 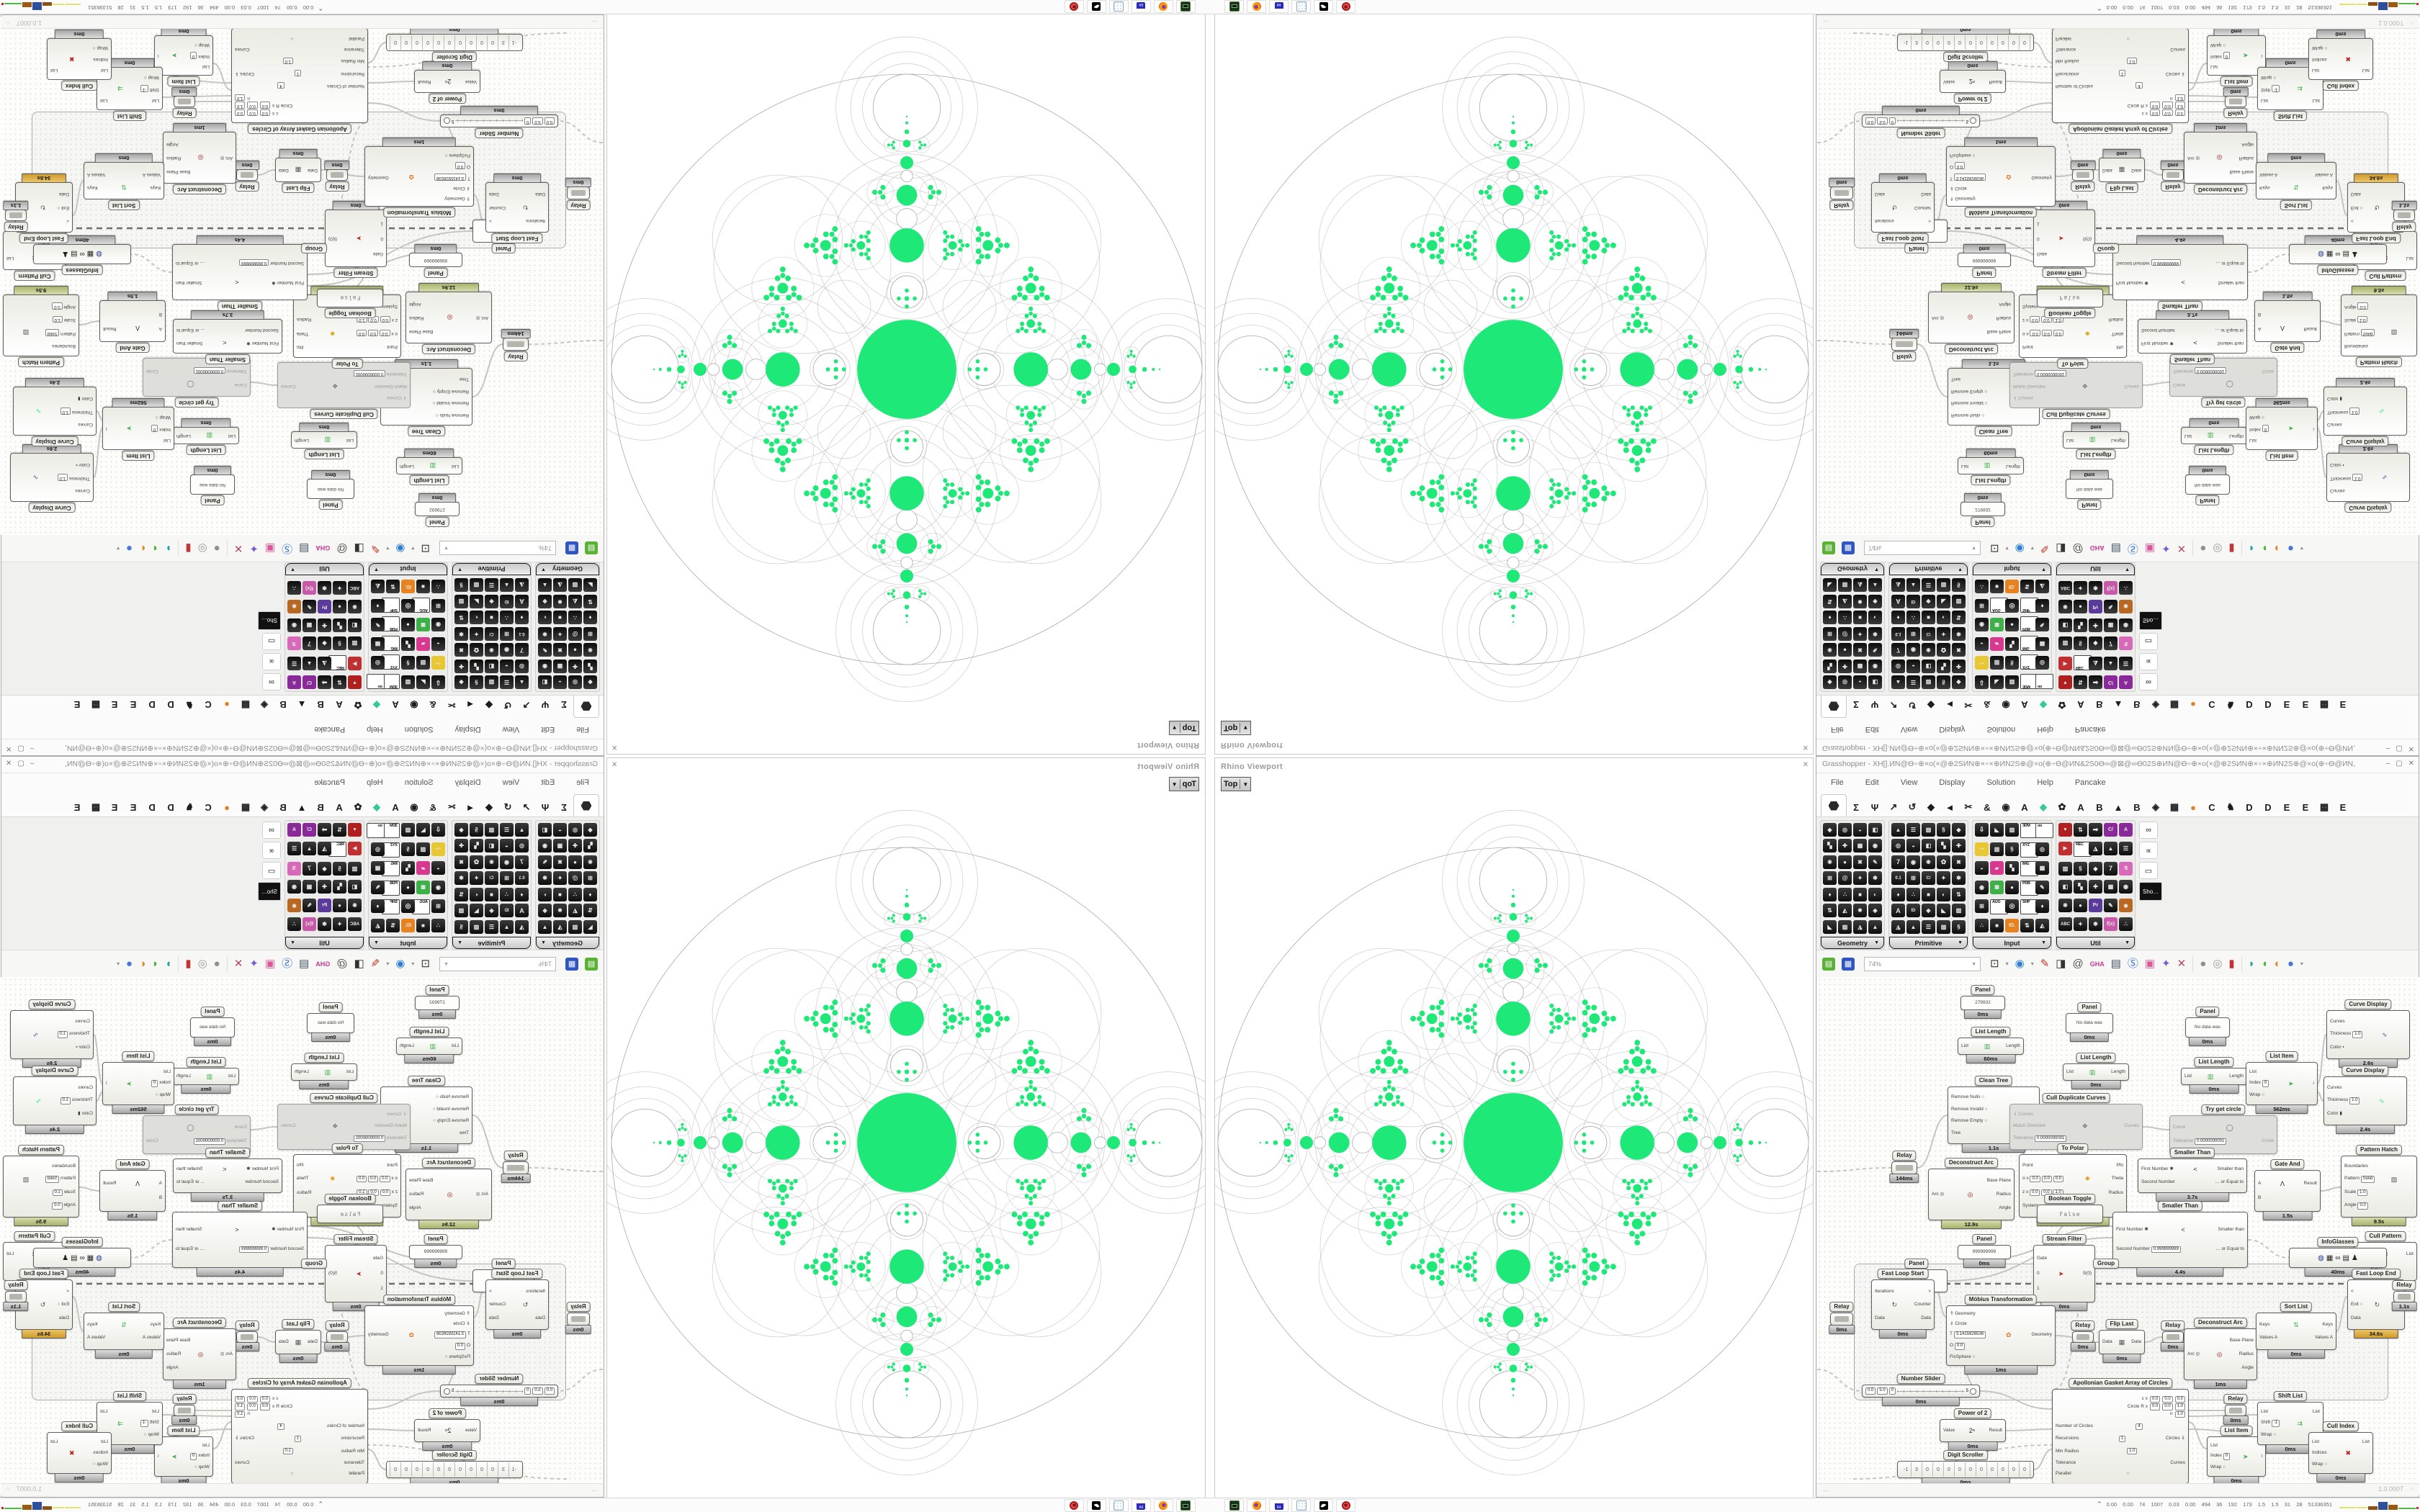 I want to click on port-label: Iterations, so click(x=1884, y=221).